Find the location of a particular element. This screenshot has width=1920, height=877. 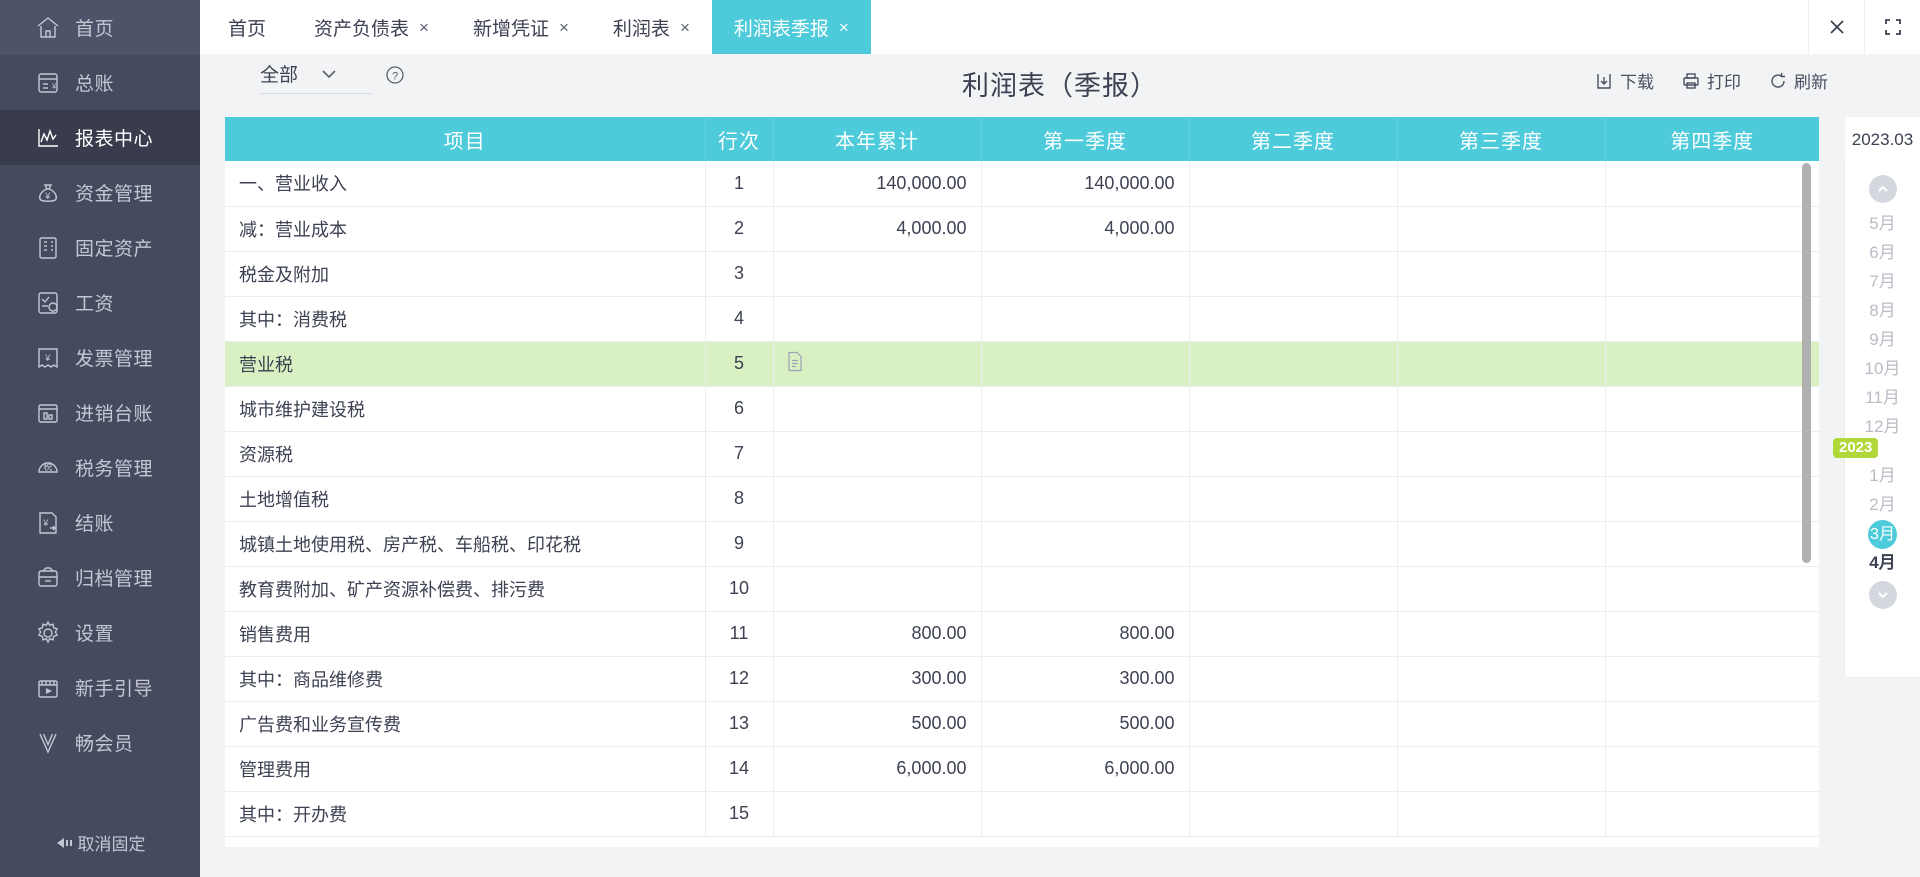

month-item-9: 2月 is located at coordinates (1882, 504).